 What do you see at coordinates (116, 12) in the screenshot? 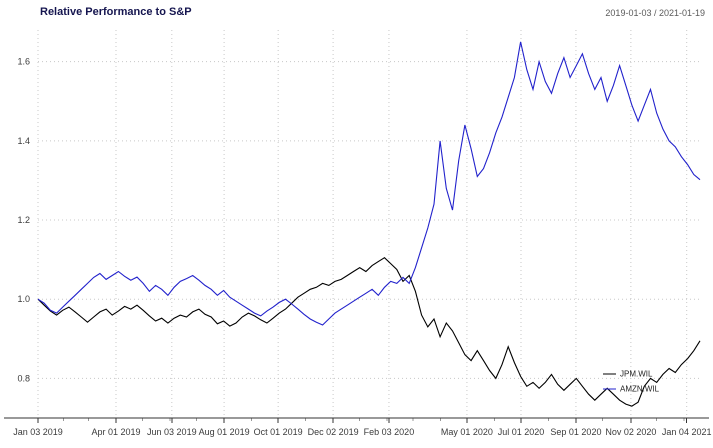
I see `chart-title: Relative Performance to S&P` at bounding box center [116, 12].